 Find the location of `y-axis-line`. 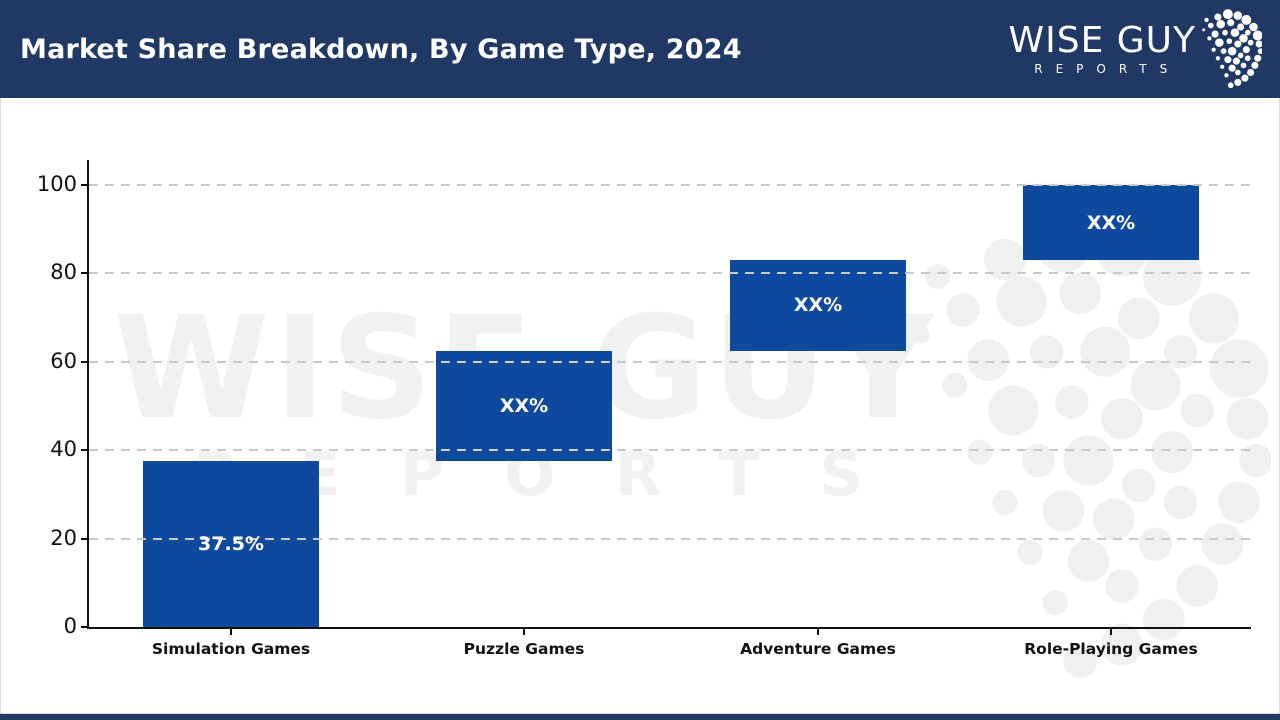

y-axis-line is located at coordinates (88, 394).